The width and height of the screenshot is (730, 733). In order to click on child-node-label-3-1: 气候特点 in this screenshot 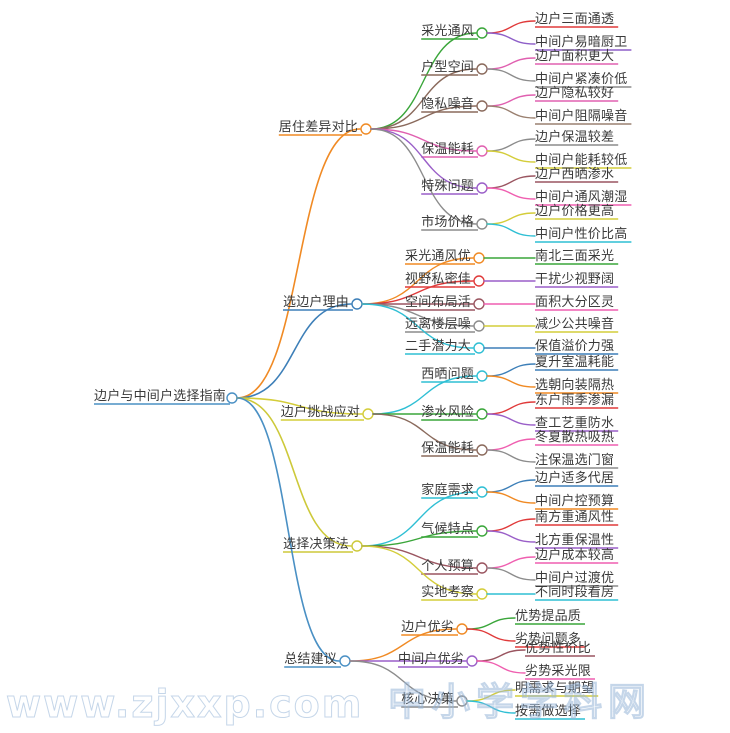, I will do `click(447, 529)`.